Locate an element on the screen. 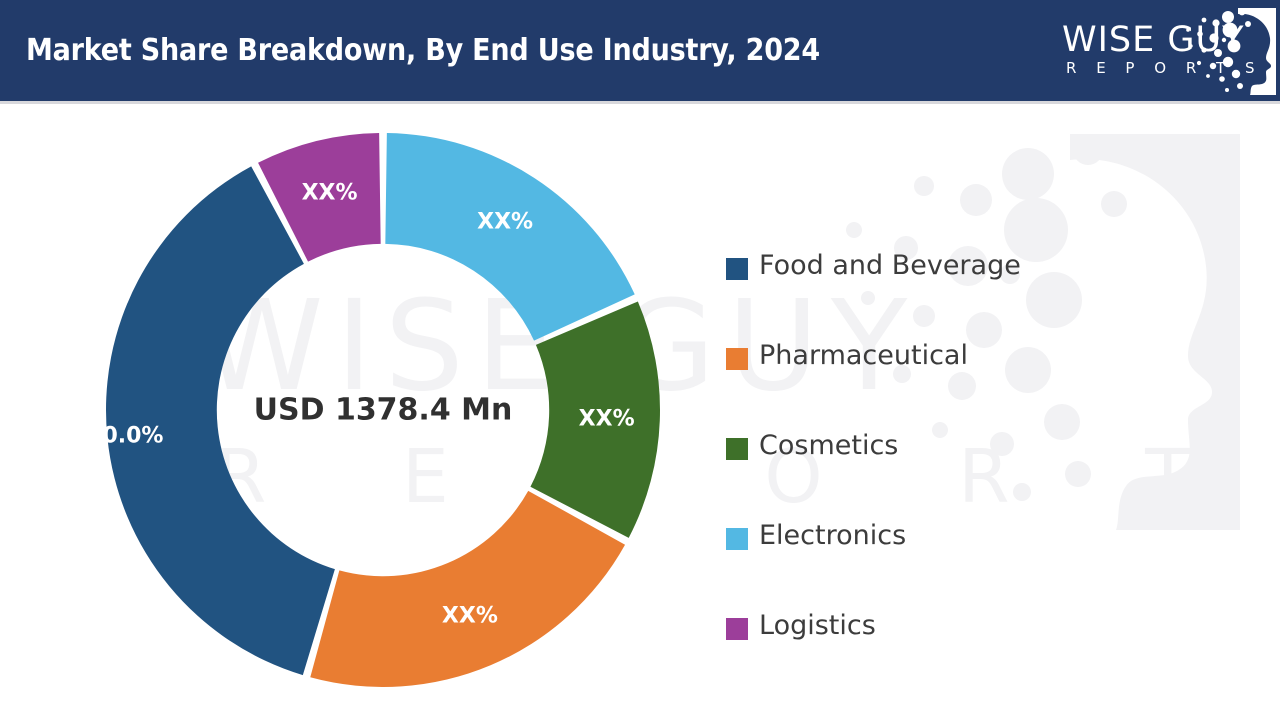 Image resolution: width=1280 pixels, height=724 pixels. legend-item-cosmetics: Cosmetics is located at coordinates (936, 477).